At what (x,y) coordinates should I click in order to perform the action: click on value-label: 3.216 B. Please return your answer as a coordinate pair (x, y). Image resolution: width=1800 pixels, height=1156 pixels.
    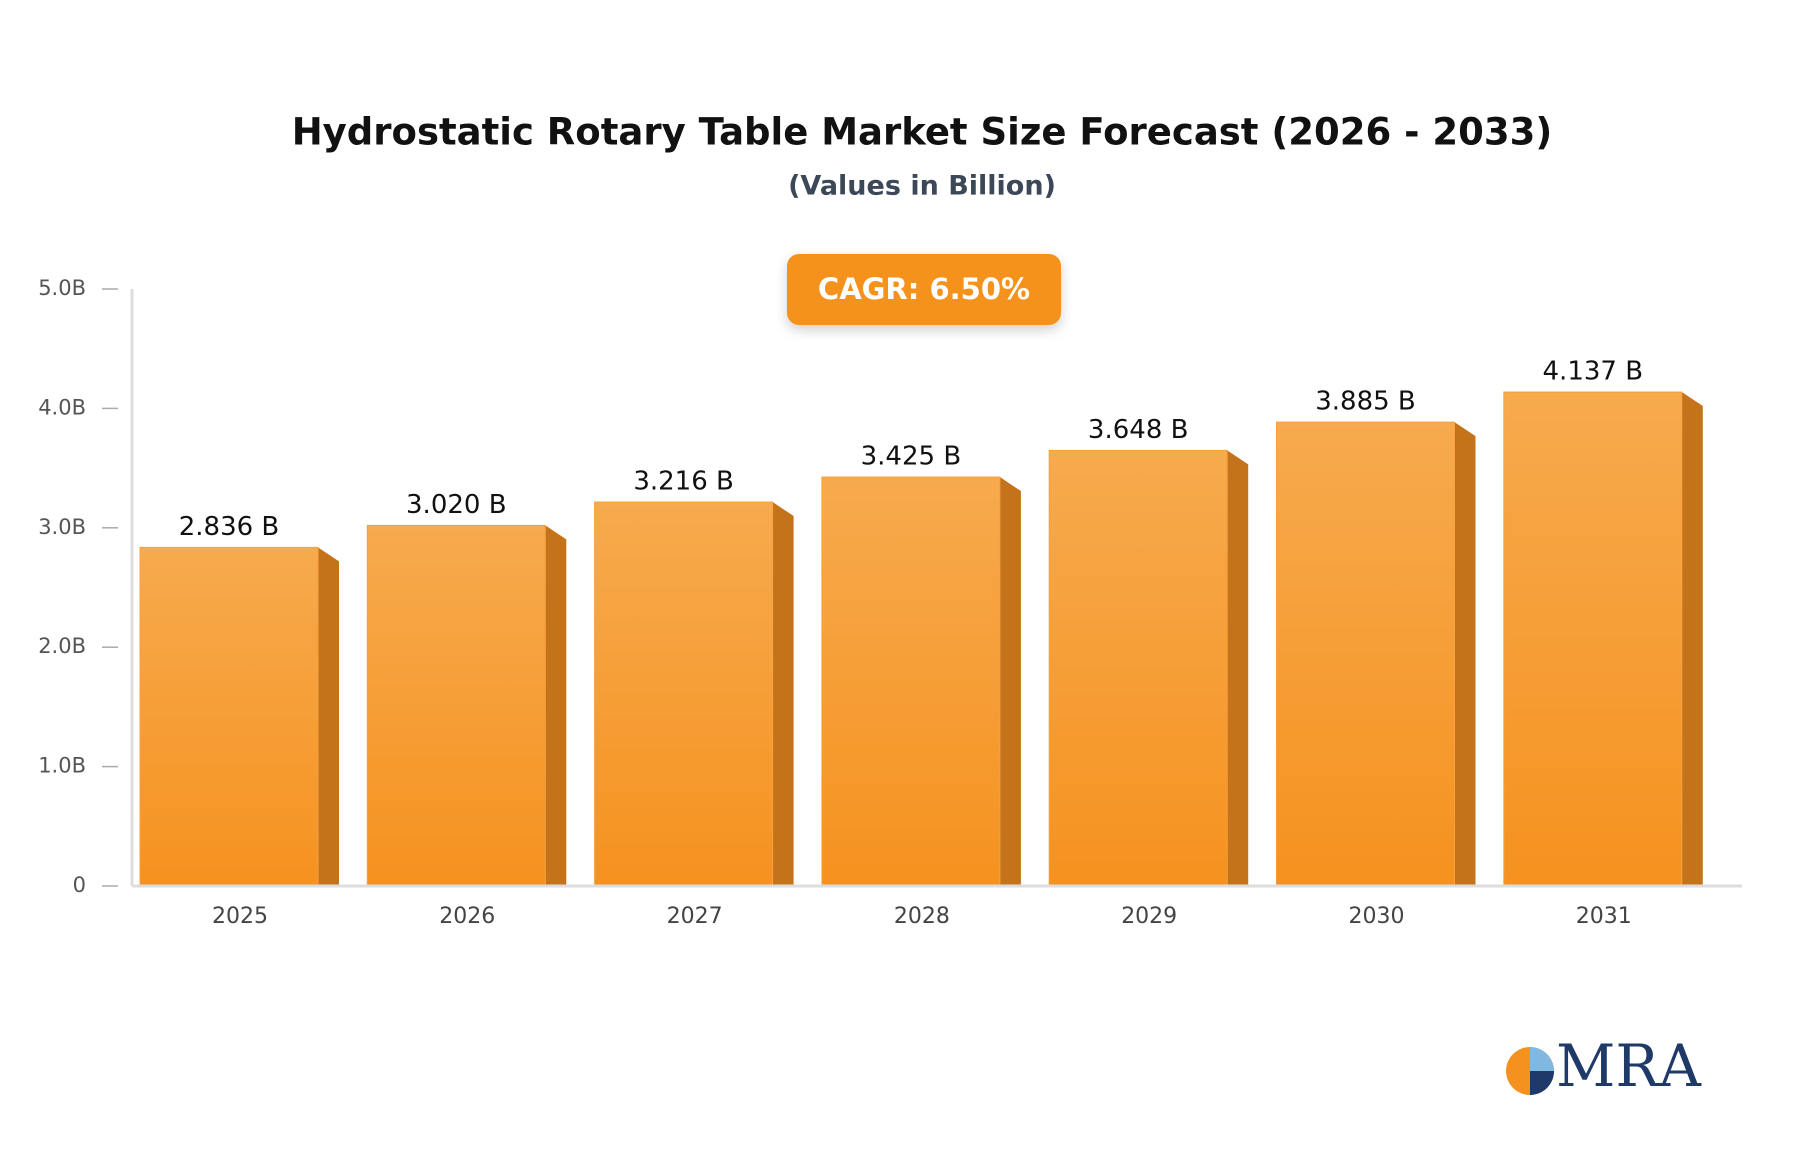
    Looking at the image, I should click on (683, 482).